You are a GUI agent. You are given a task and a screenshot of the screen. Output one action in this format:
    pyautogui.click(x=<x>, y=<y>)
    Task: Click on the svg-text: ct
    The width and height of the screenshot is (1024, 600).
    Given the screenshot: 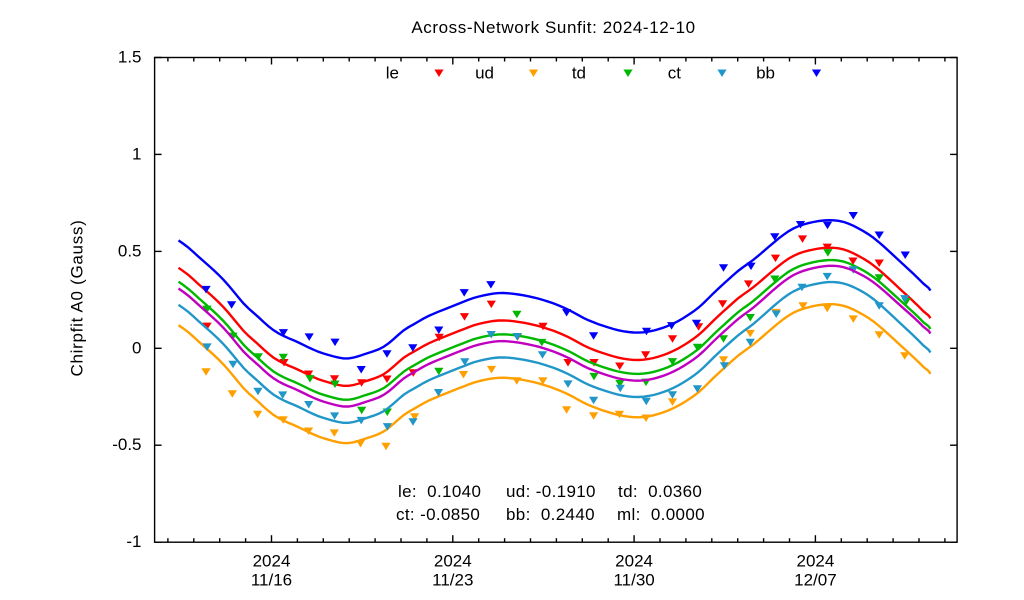 What is the action you would take?
    pyautogui.click(x=675, y=73)
    